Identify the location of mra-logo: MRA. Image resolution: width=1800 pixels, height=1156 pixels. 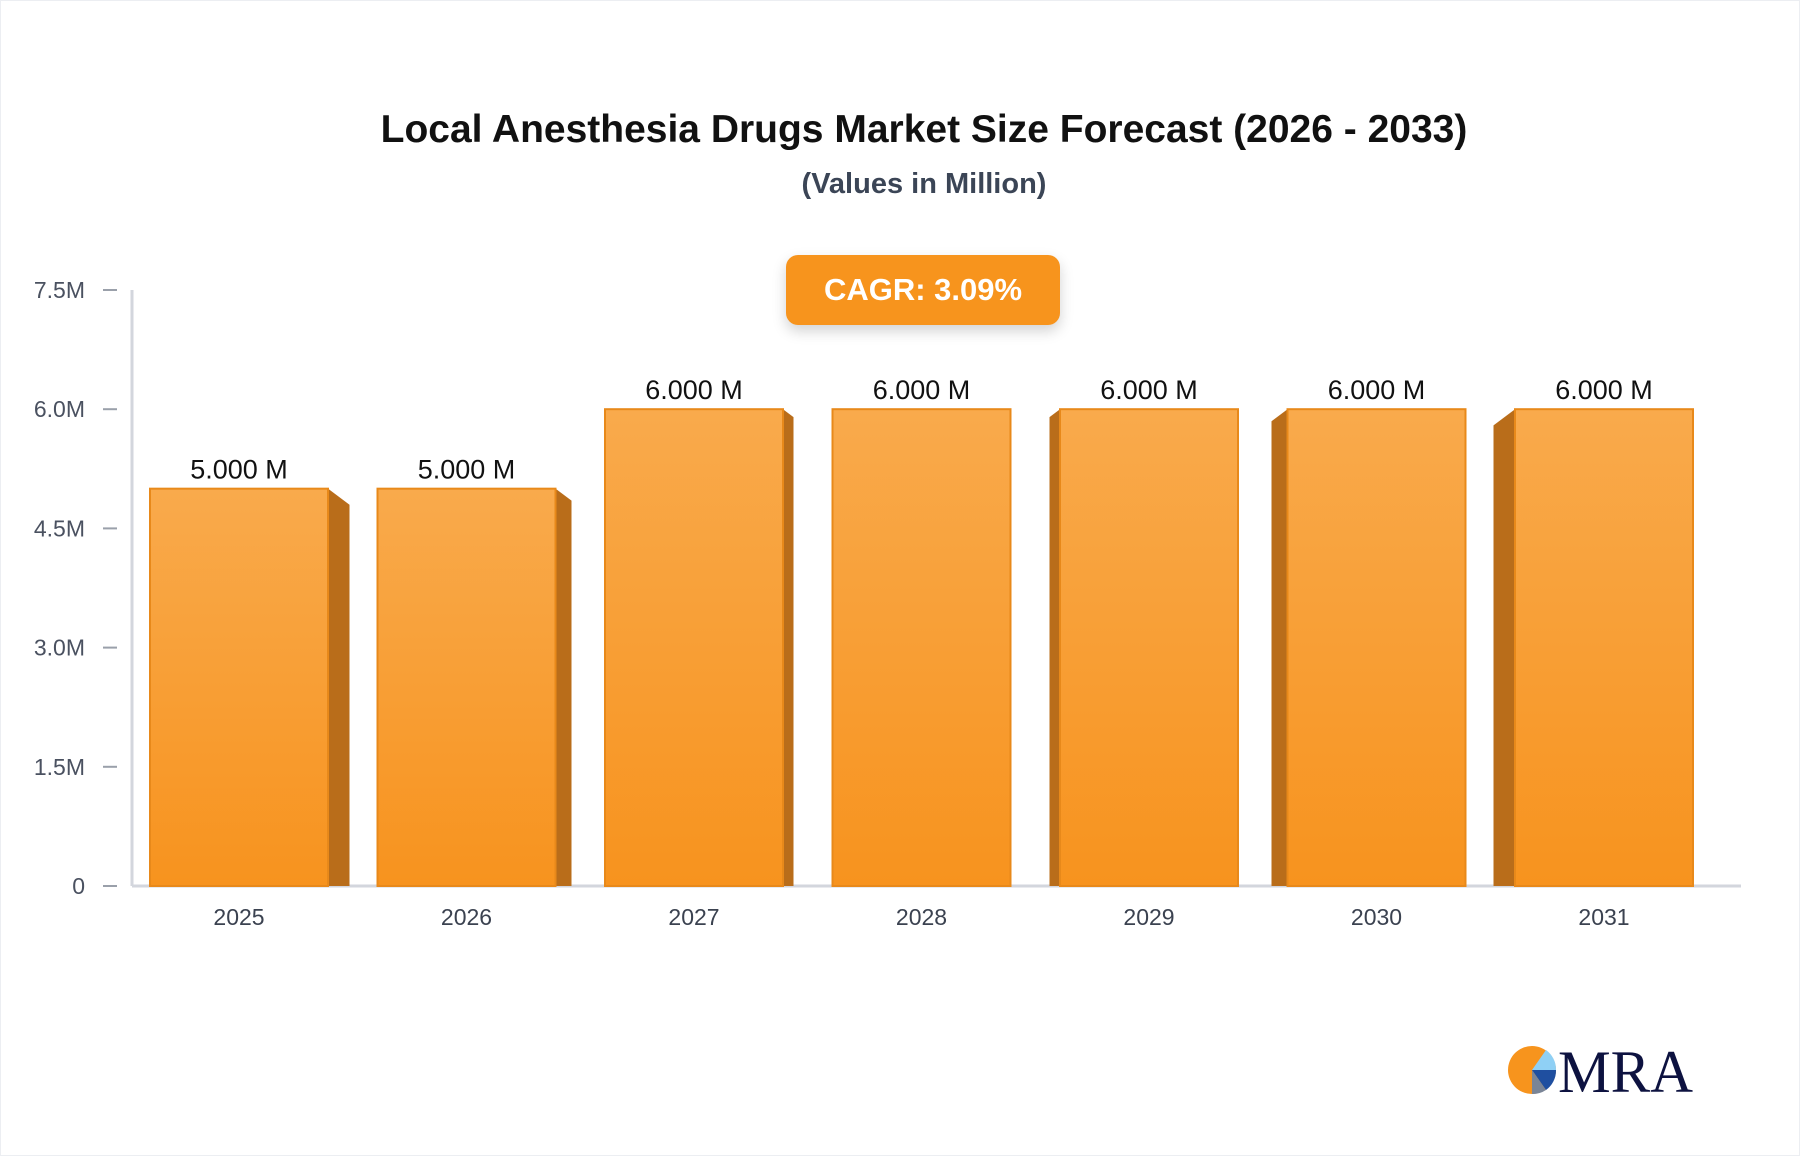
(1600, 1070).